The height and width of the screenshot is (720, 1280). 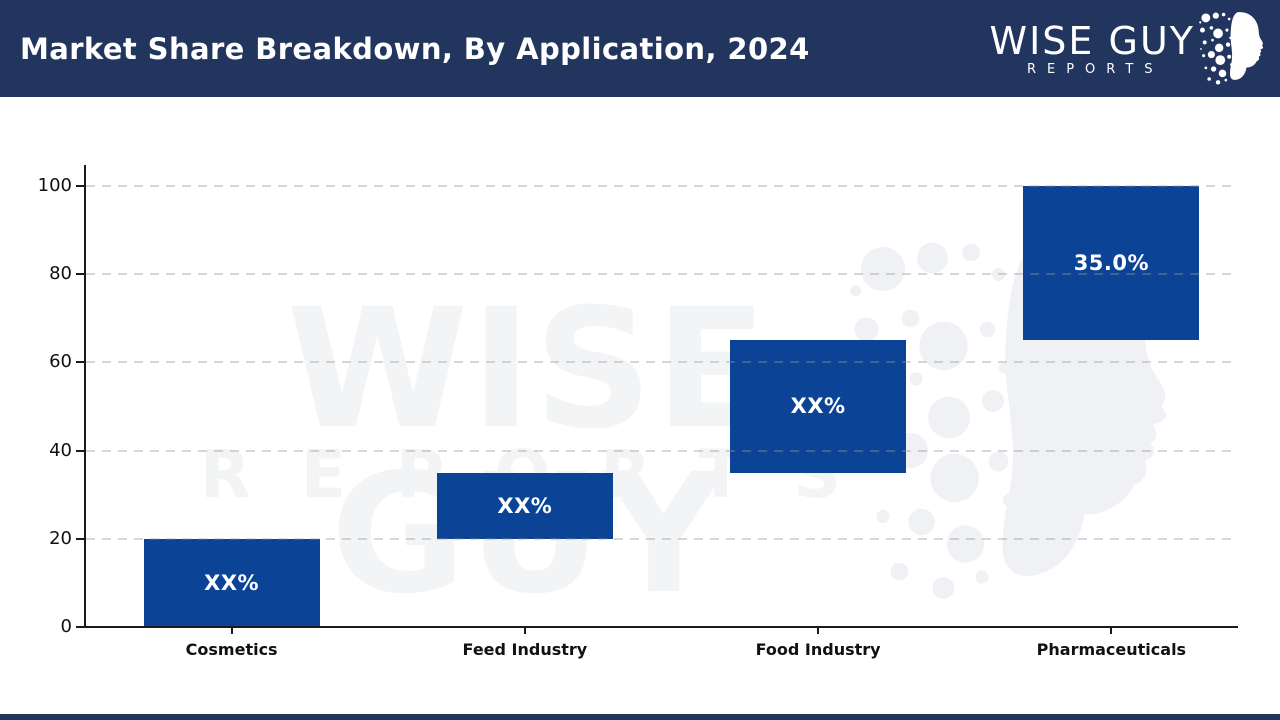 What do you see at coordinates (231, 649) in the screenshot?
I see `x-tick-label-cosmetics: Cosmetics` at bounding box center [231, 649].